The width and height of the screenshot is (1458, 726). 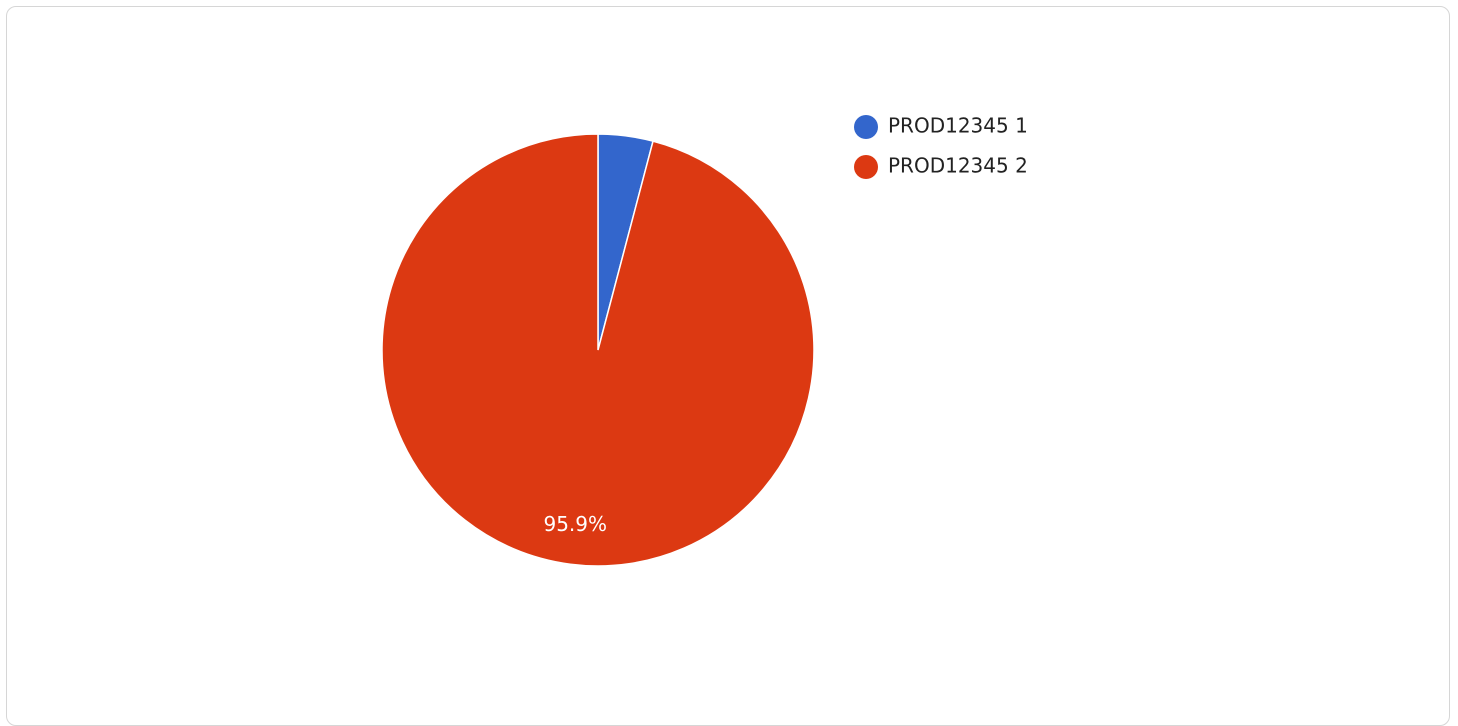 What do you see at coordinates (941, 147) in the screenshot?
I see `legend: PROD12345 1 PROD12345 2` at bounding box center [941, 147].